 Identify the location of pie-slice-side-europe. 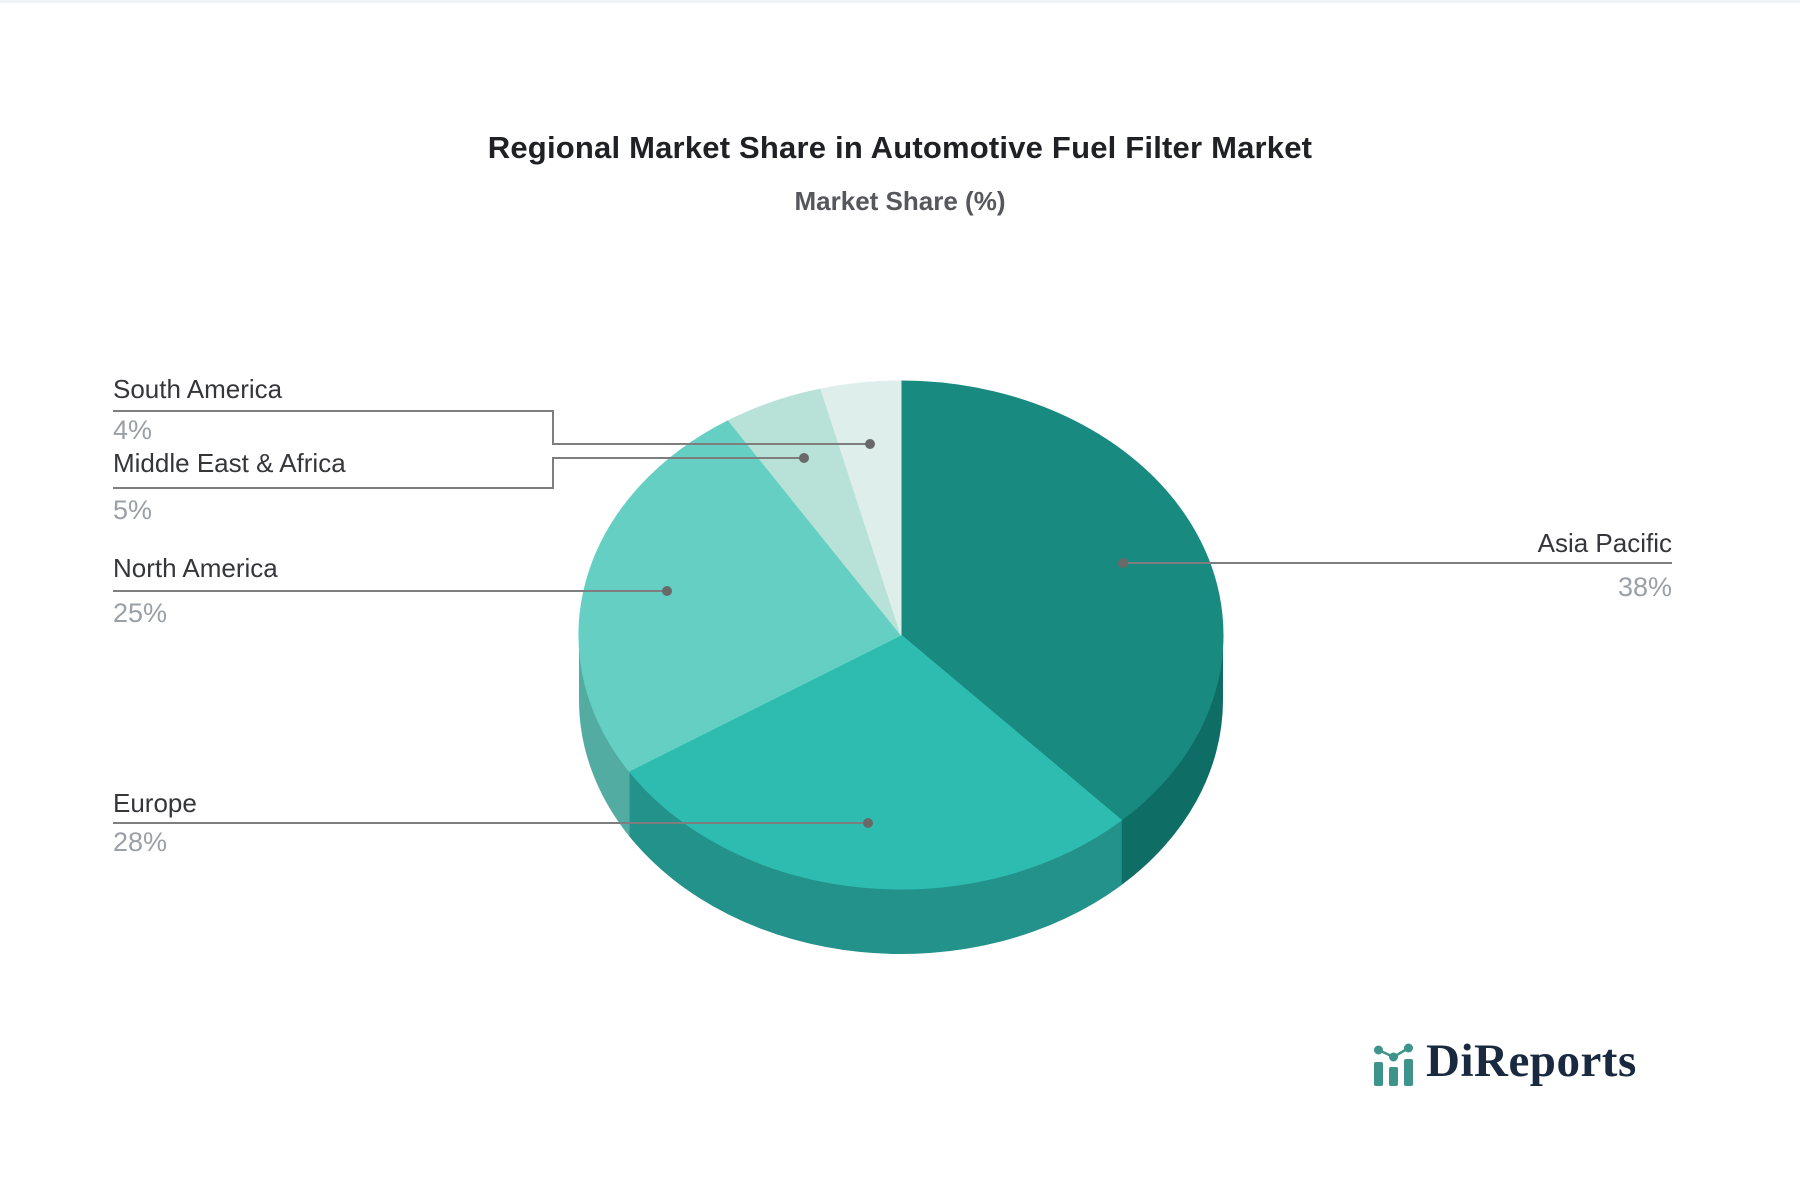
(875, 862).